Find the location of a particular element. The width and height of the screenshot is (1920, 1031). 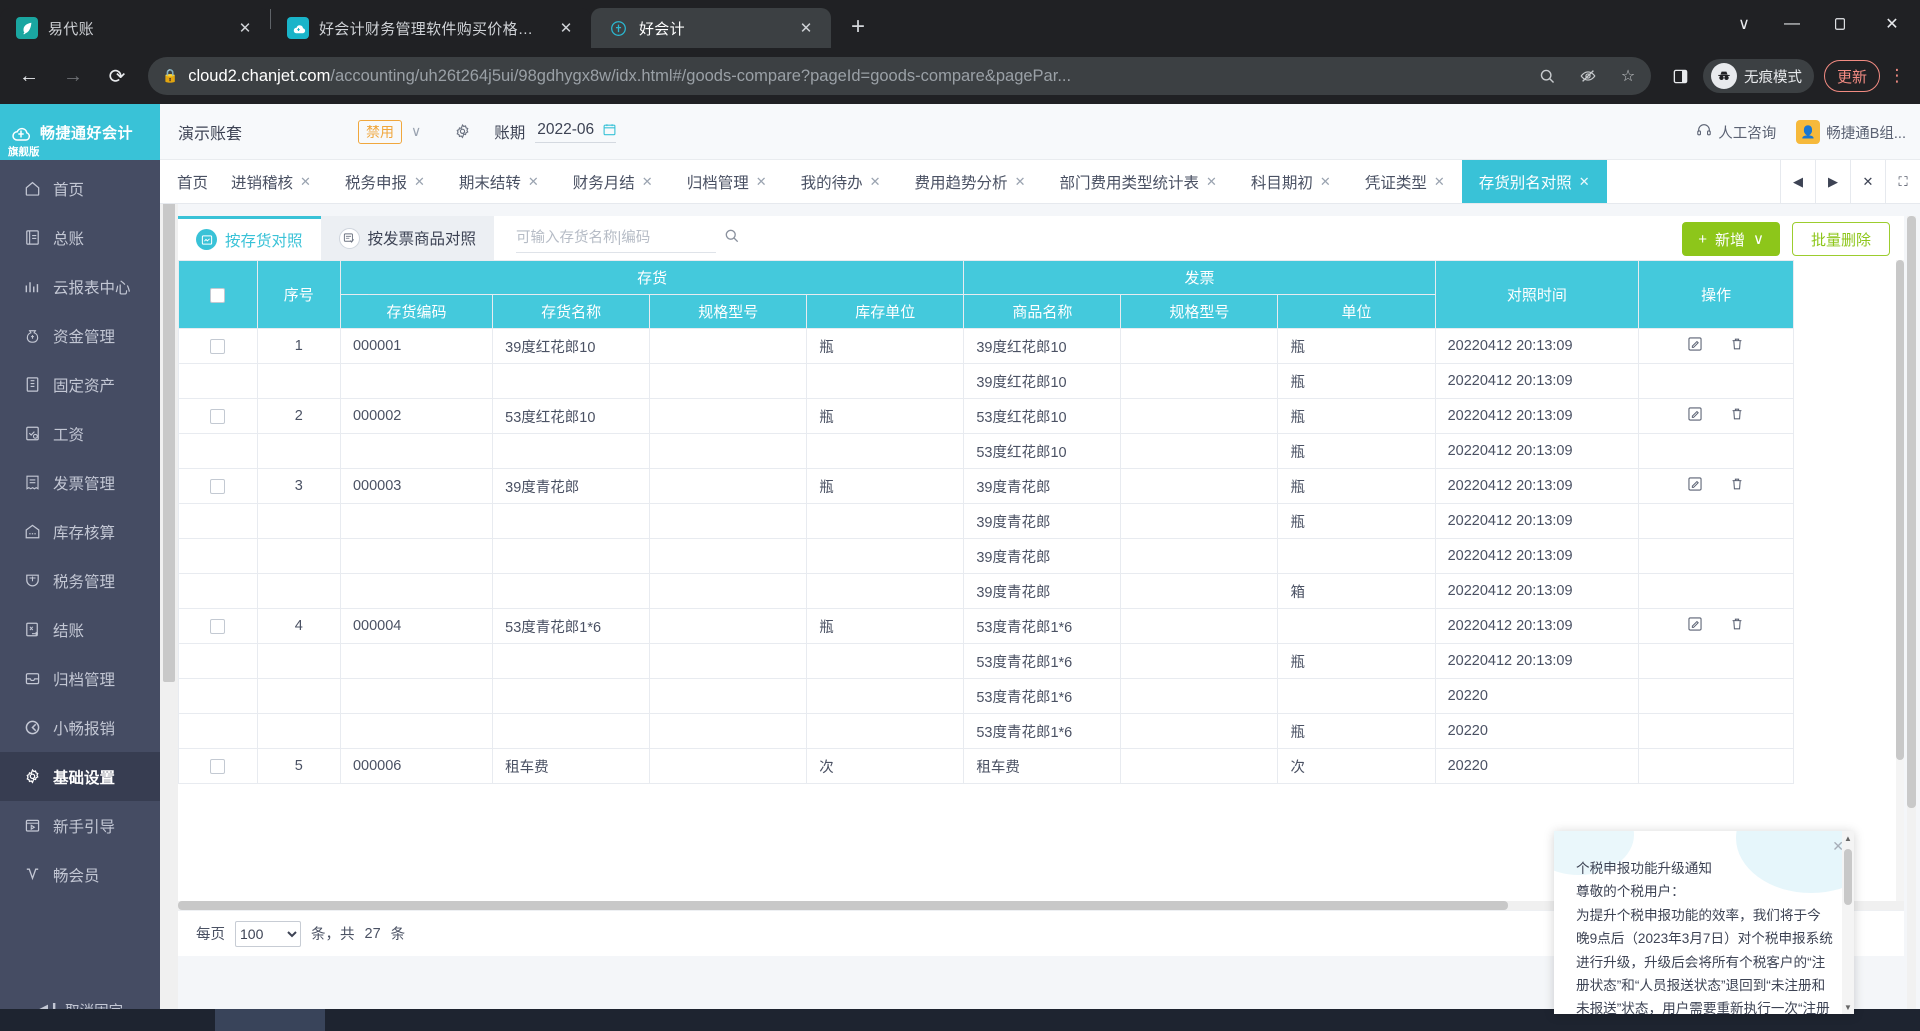

period-value: 2022-06 is located at coordinates (576, 132).